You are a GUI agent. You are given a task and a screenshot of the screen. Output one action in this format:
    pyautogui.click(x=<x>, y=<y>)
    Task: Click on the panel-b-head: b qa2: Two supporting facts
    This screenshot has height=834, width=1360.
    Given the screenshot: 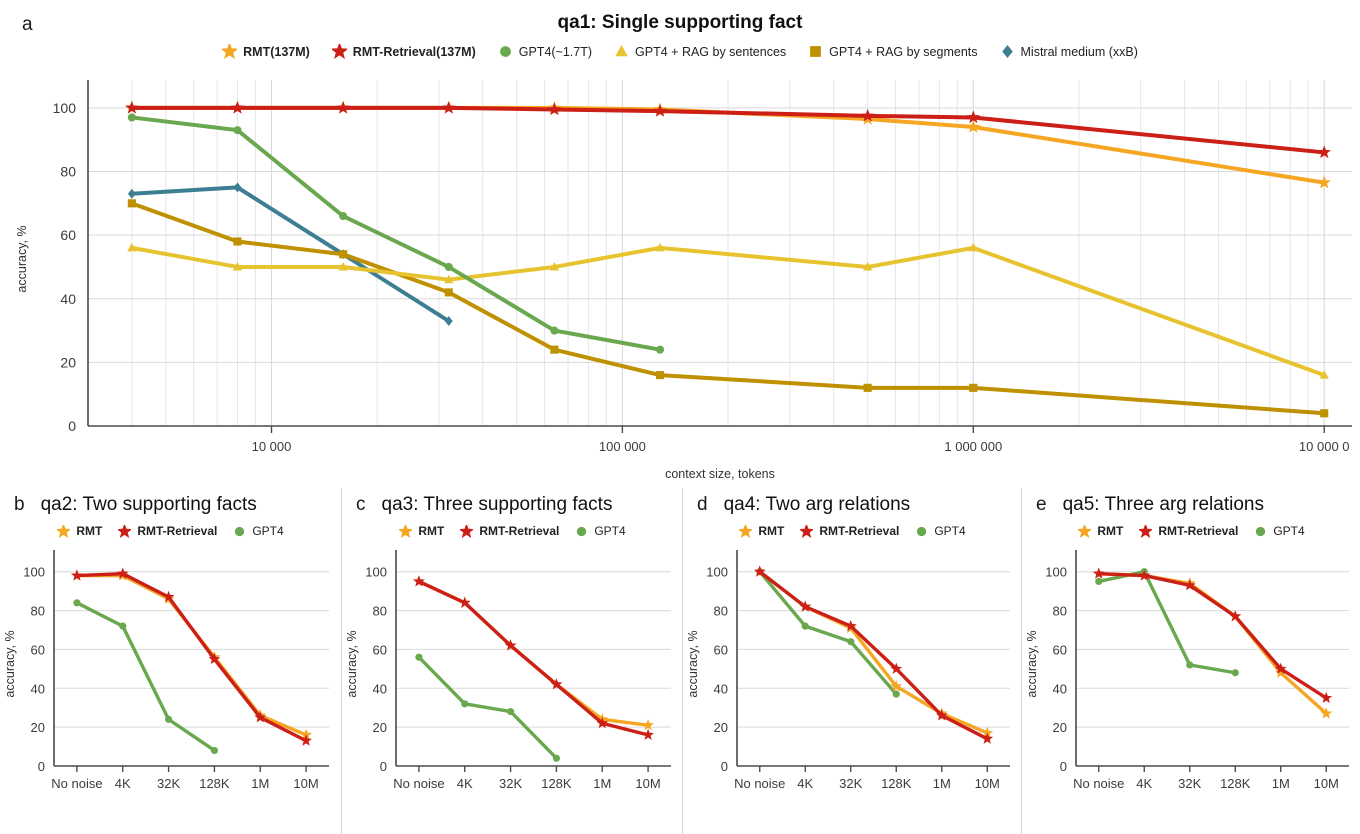 What is the action you would take?
    pyautogui.click(x=170, y=505)
    